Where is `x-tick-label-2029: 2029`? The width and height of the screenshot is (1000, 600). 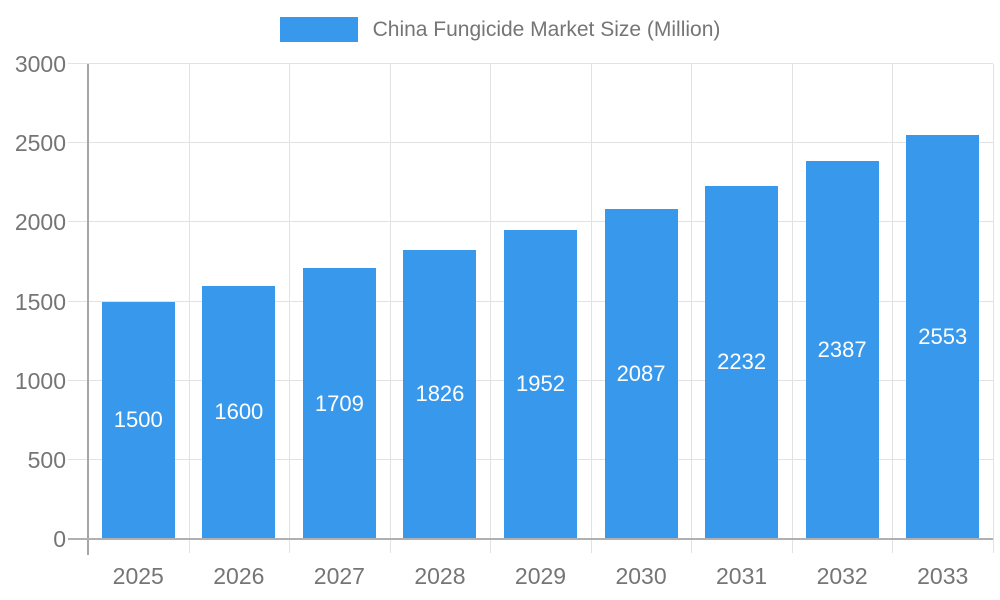
x-tick-label-2029: 2029 is located at coordinates (540, 576).